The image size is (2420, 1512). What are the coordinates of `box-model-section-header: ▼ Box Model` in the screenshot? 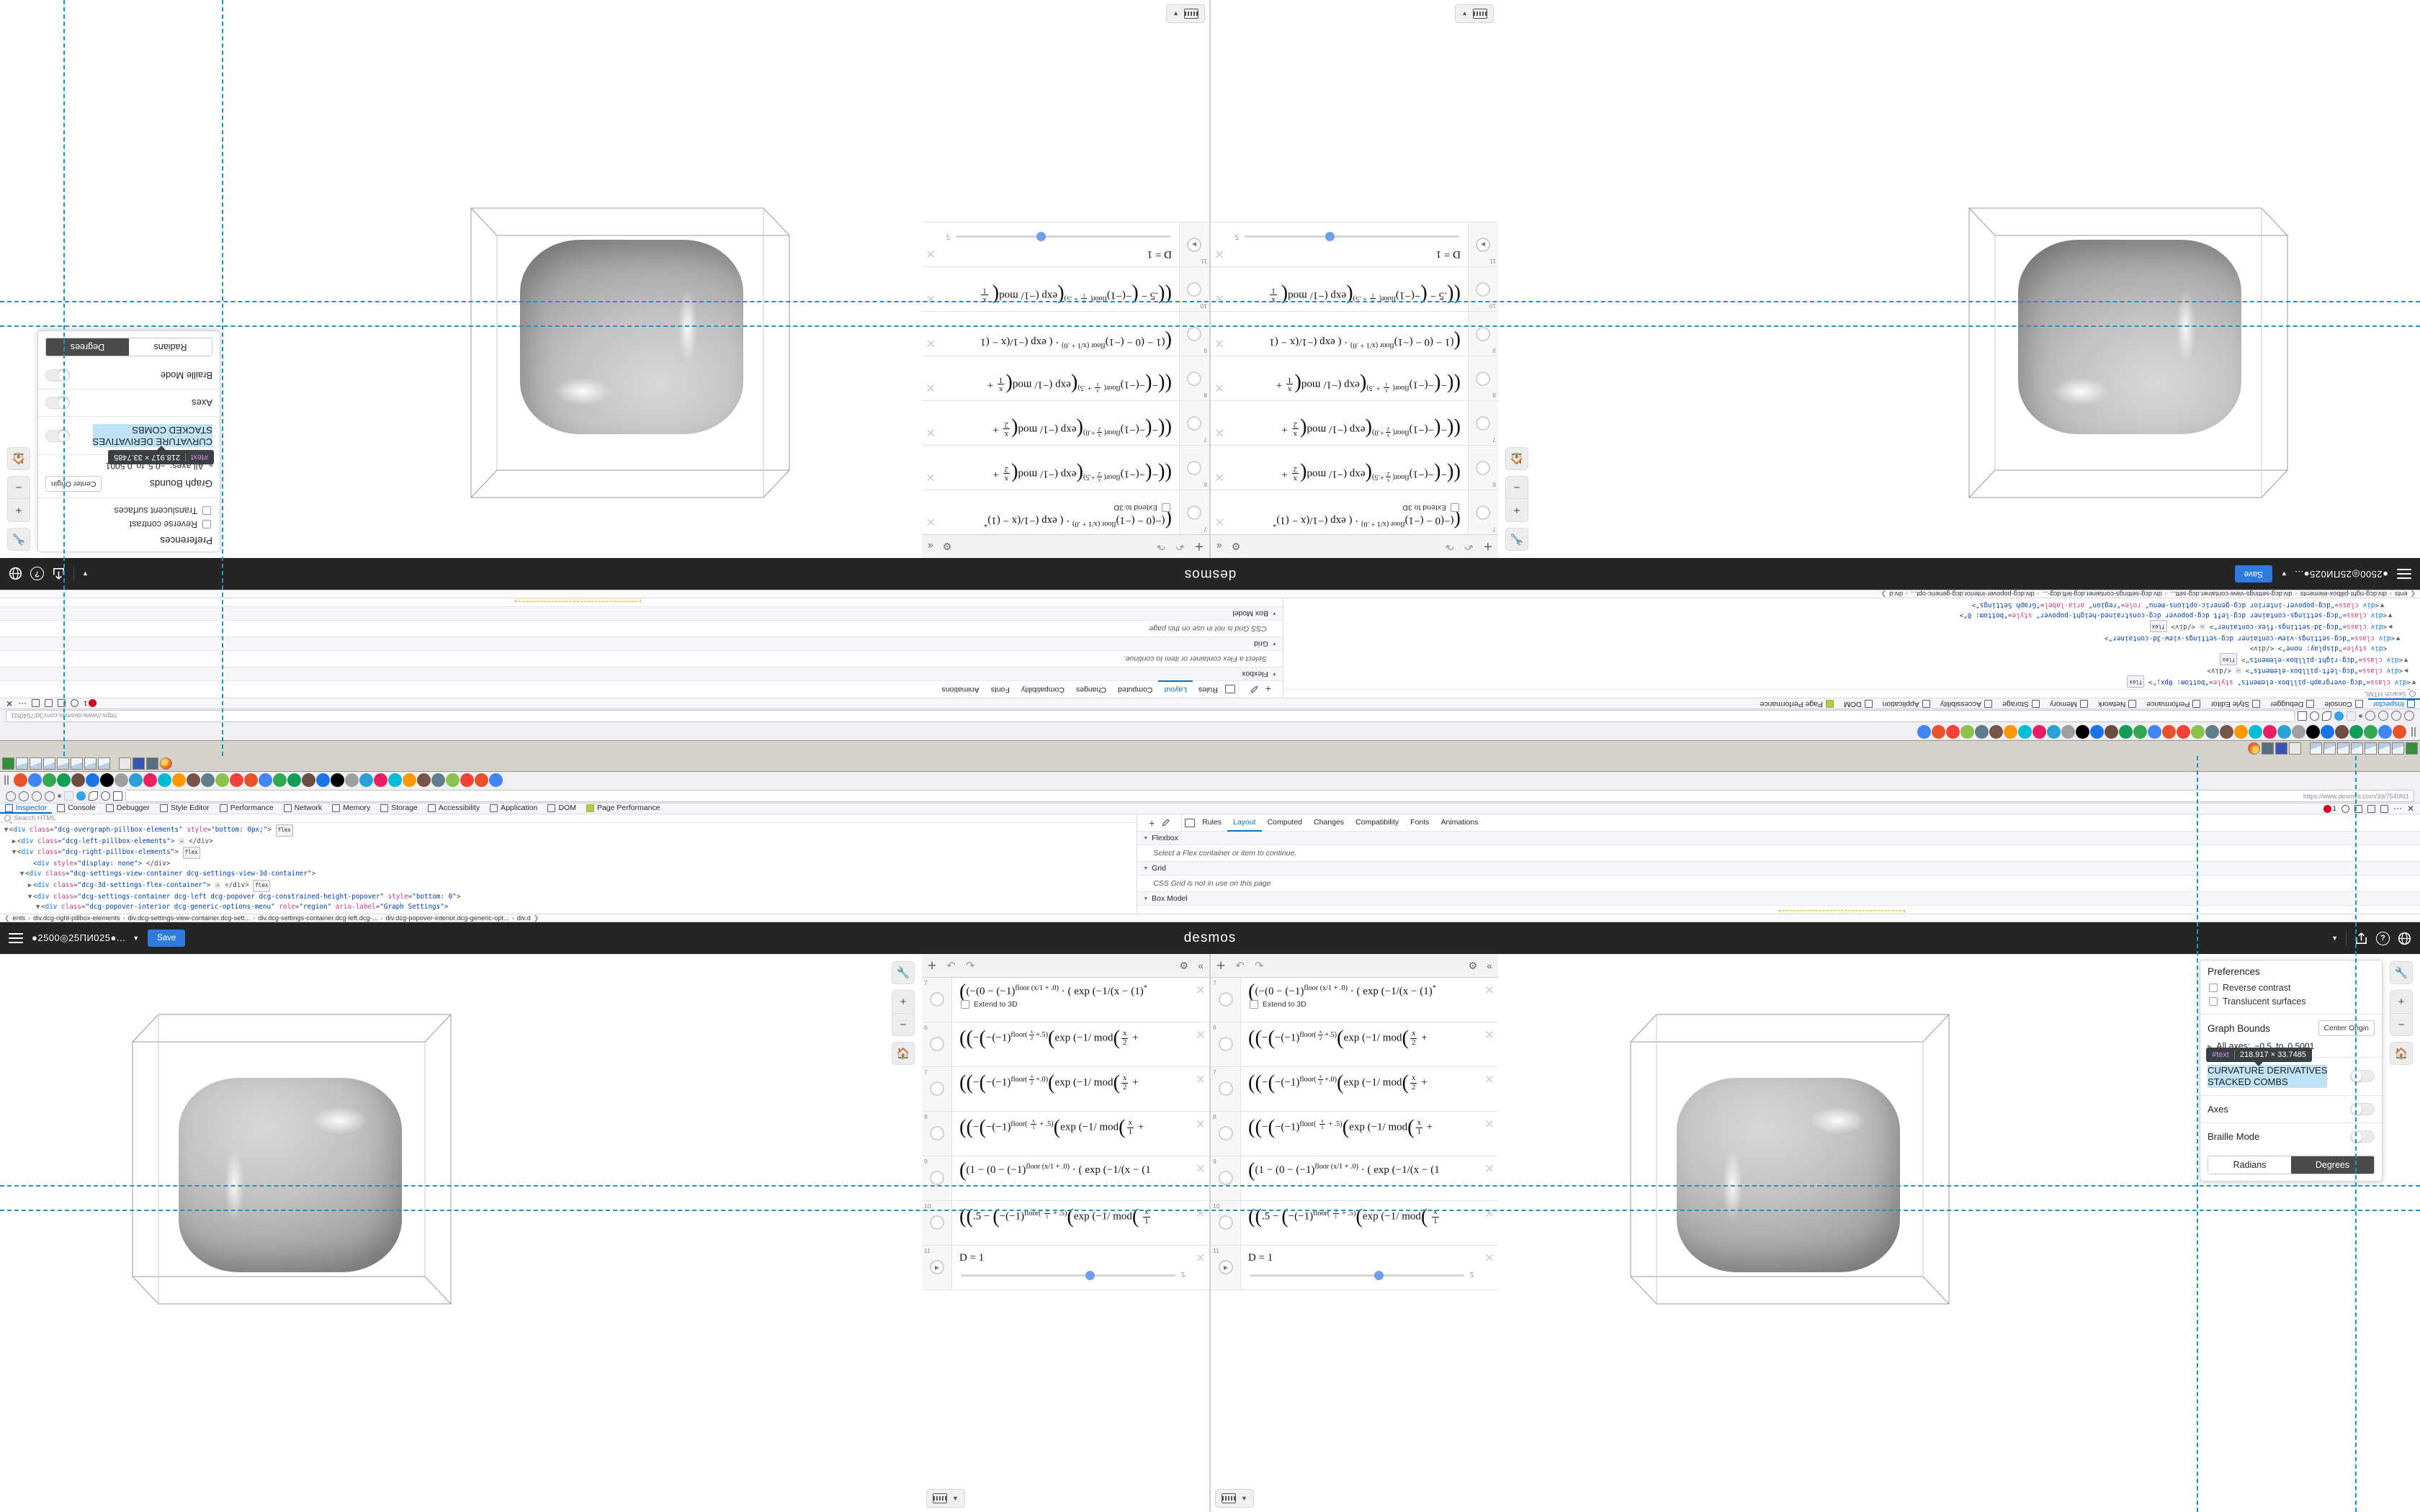 It's located at (641, 613).